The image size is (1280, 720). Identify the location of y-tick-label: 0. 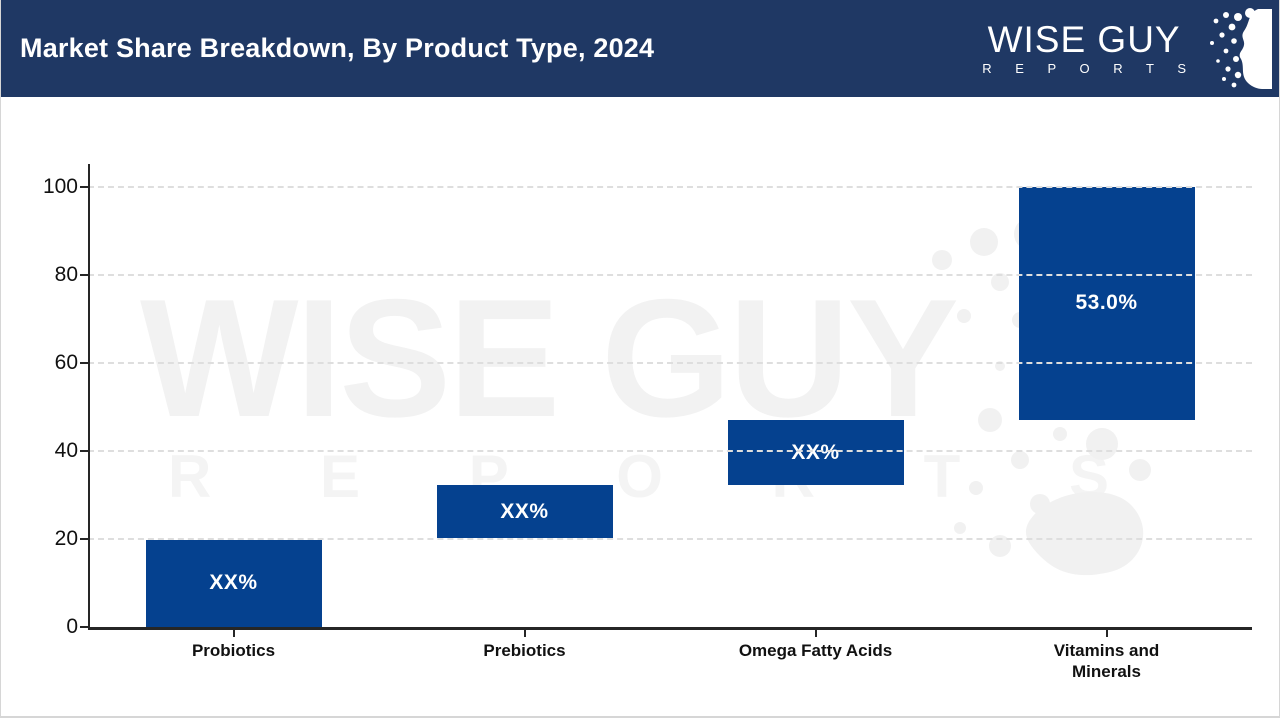
(72, 626).